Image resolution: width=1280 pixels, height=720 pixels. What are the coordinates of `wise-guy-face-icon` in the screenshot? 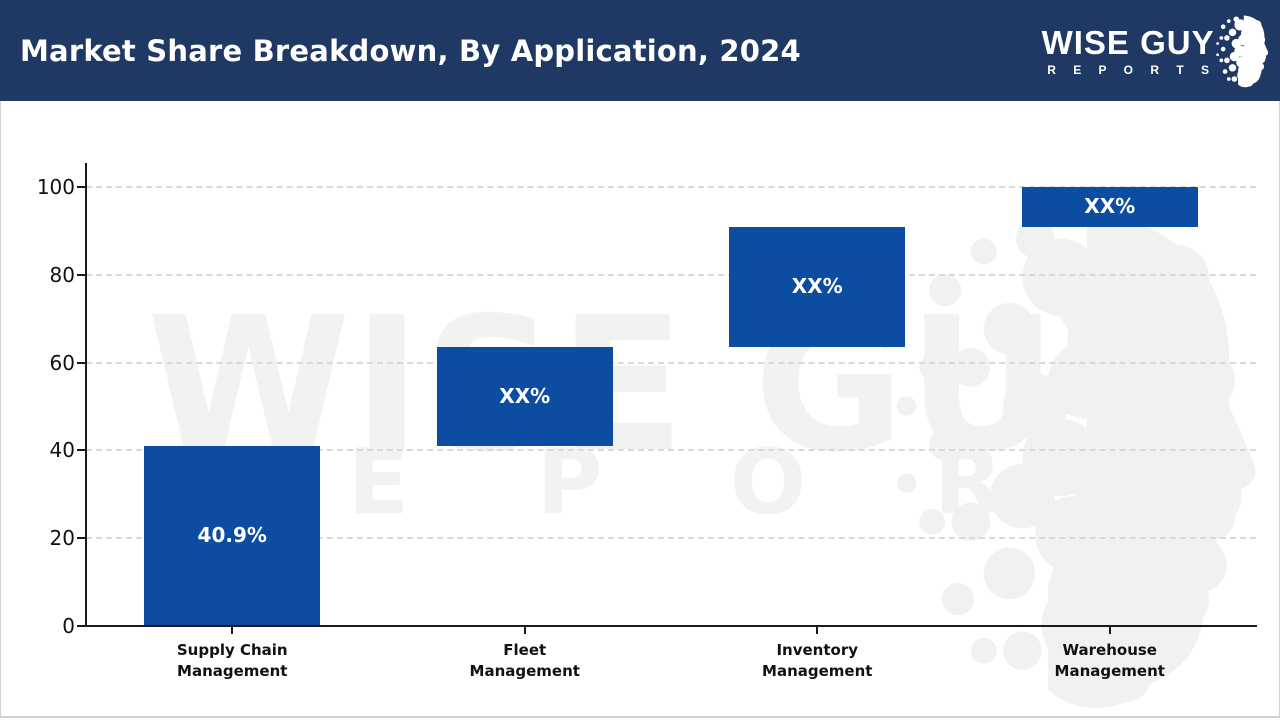 It's located at (1240, 51).